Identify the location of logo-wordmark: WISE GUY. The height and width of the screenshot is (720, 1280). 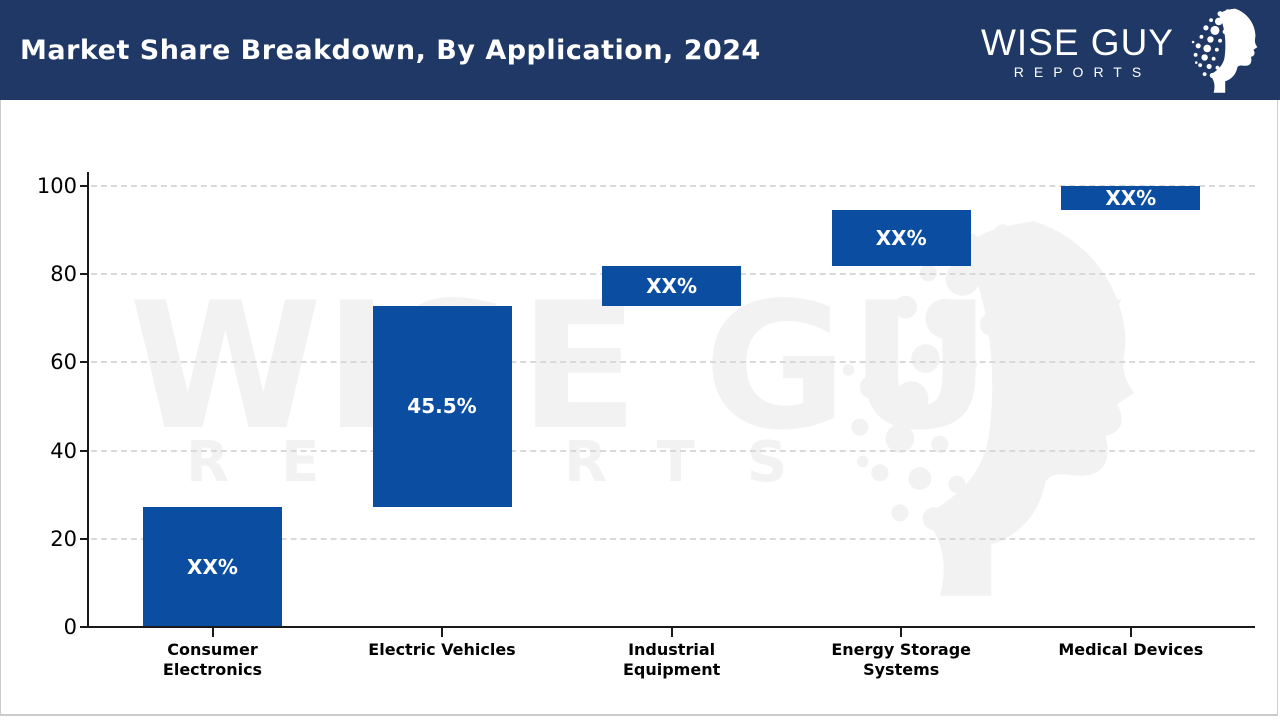
(1077, 42).